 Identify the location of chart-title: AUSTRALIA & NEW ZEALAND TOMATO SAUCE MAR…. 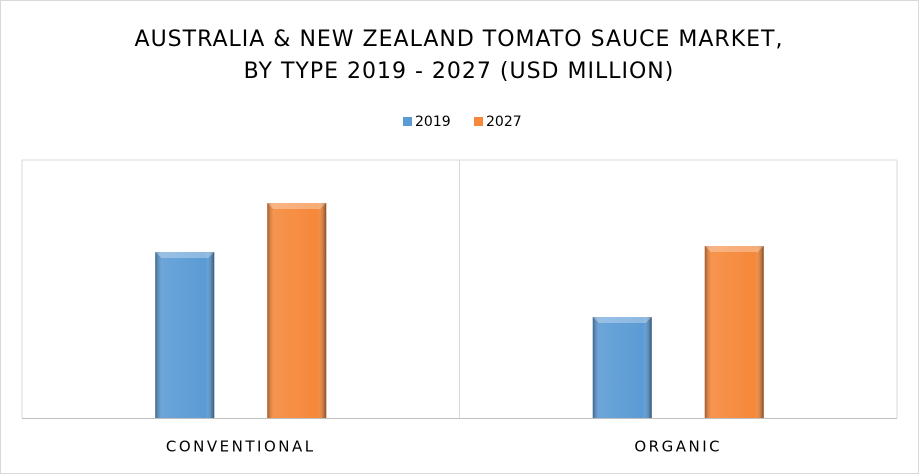
(459, 39).